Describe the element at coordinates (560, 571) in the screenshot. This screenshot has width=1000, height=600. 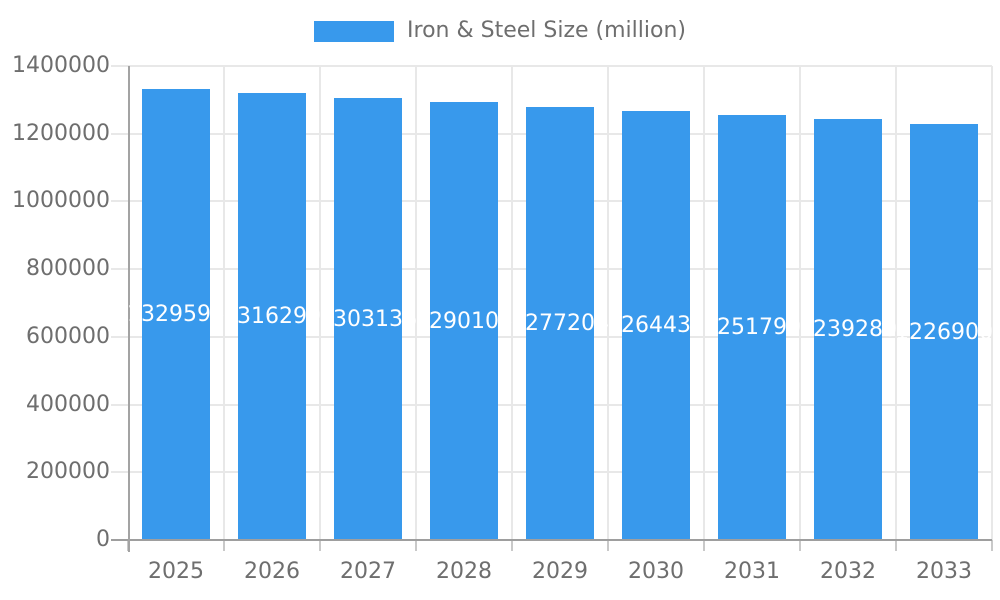
I see `x-tick-label: 2029` at that location.